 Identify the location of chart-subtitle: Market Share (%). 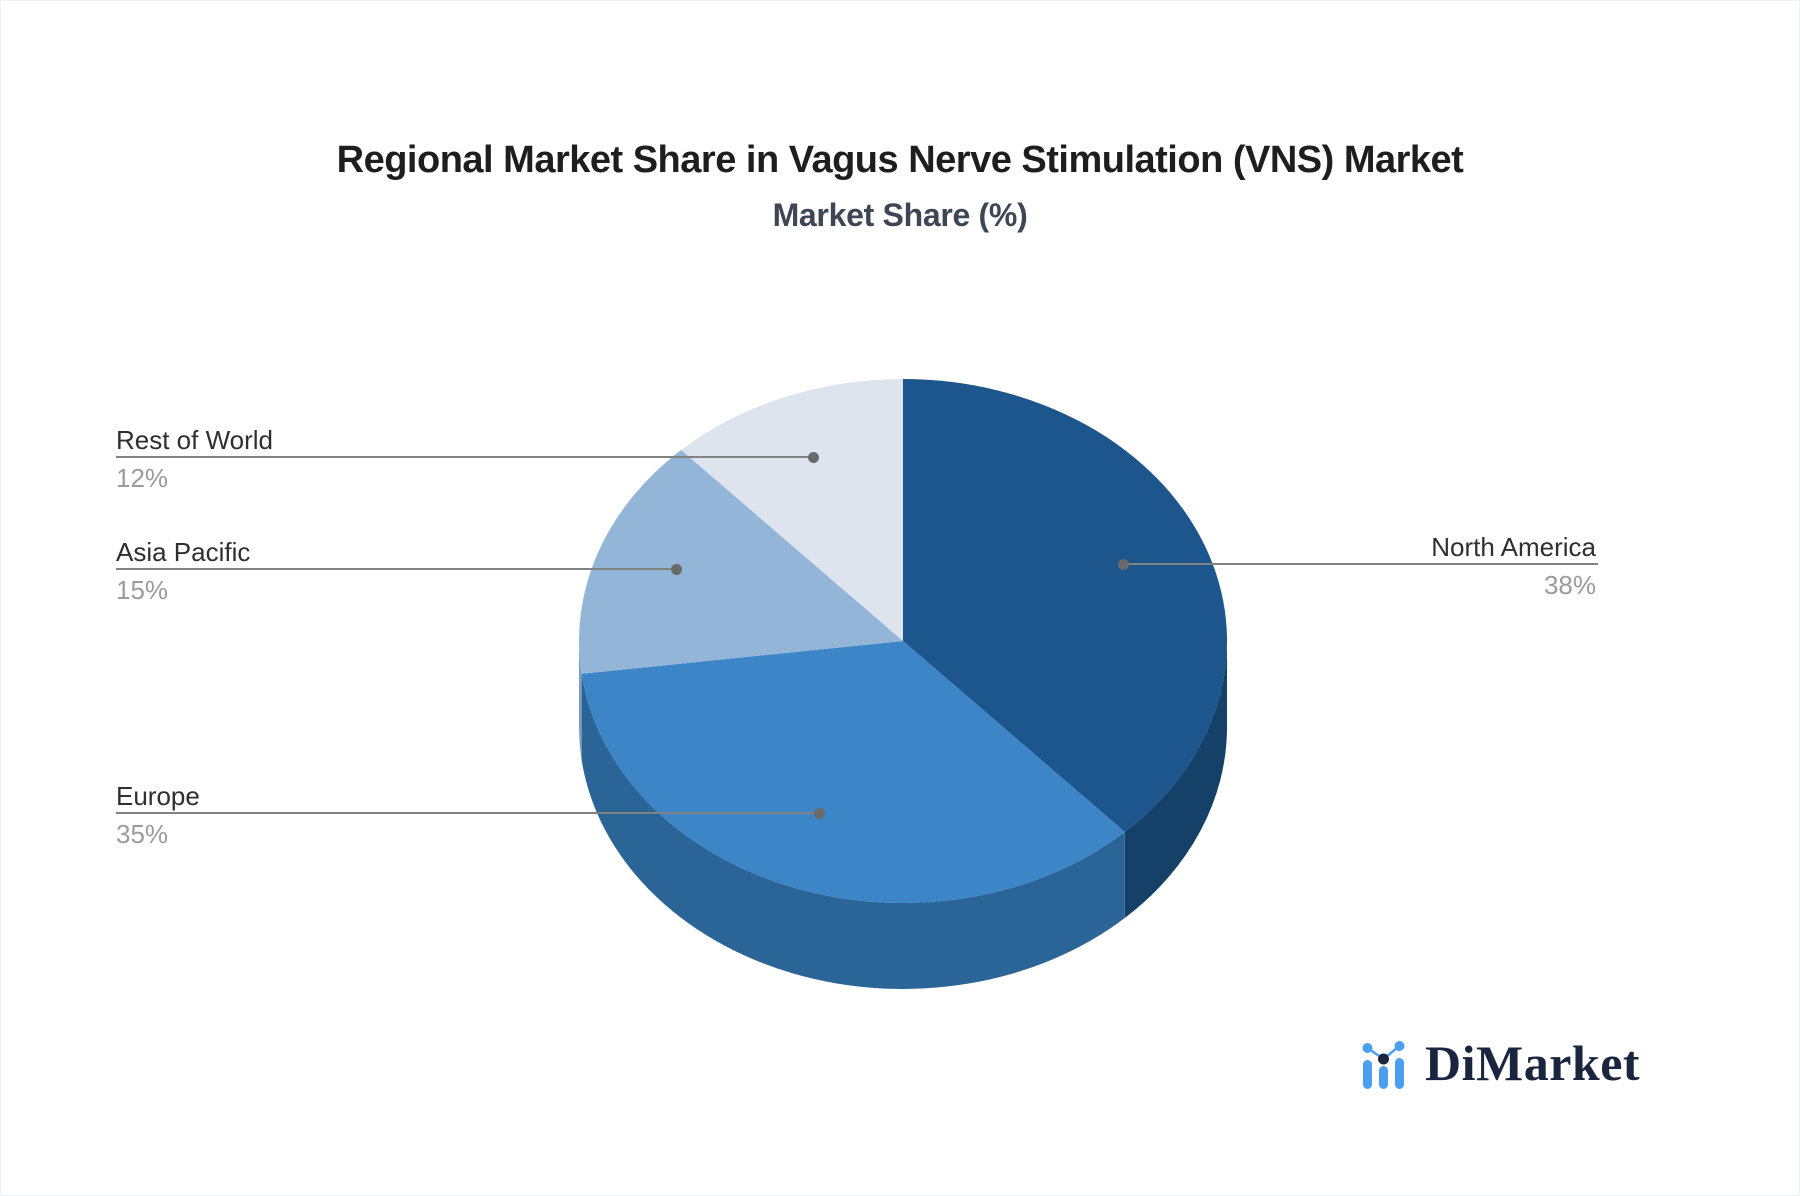
(900, 215).